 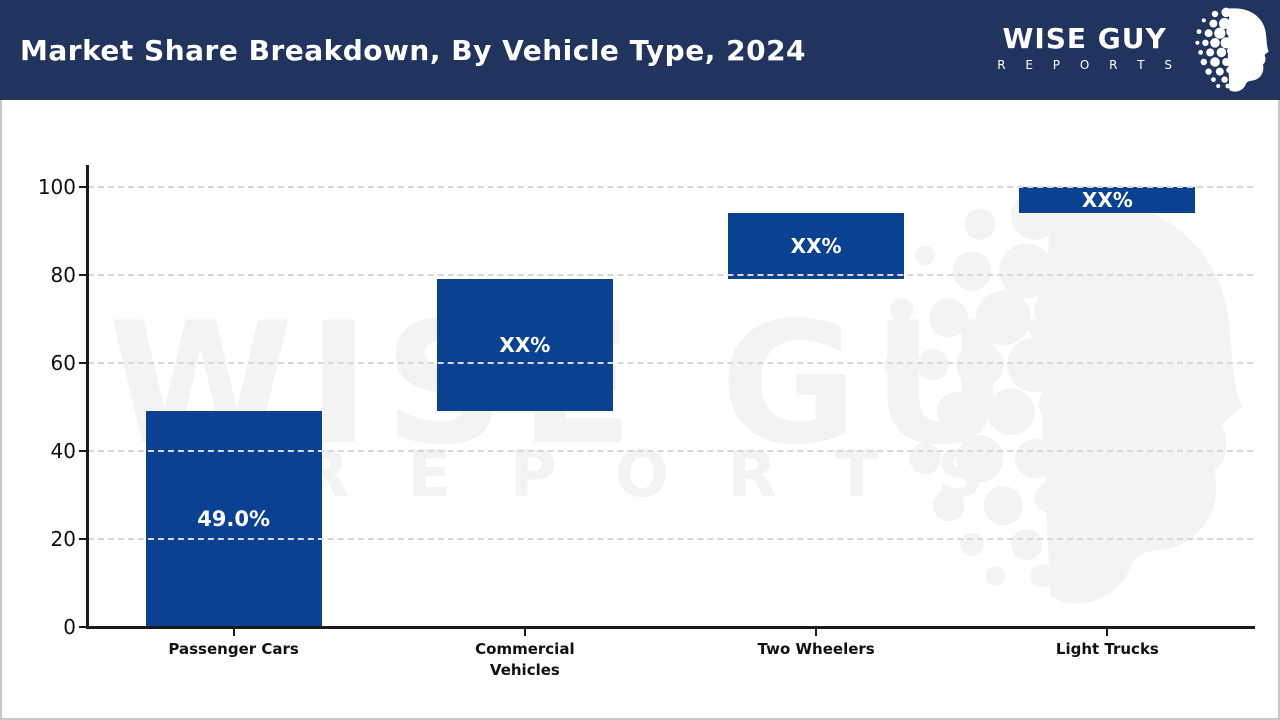 What do you see at coordinates (525, 649) in the screenshot?
I see `category-label-line: Commercial` at bounding box center [525, 649].